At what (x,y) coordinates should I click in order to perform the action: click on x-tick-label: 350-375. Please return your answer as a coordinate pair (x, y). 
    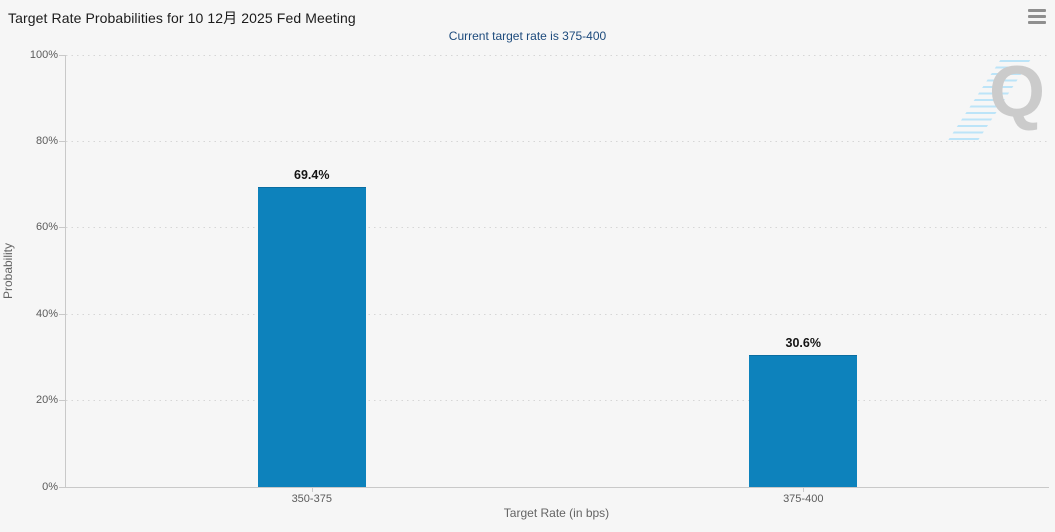
    Looking at the image, I should click on (311, 499).